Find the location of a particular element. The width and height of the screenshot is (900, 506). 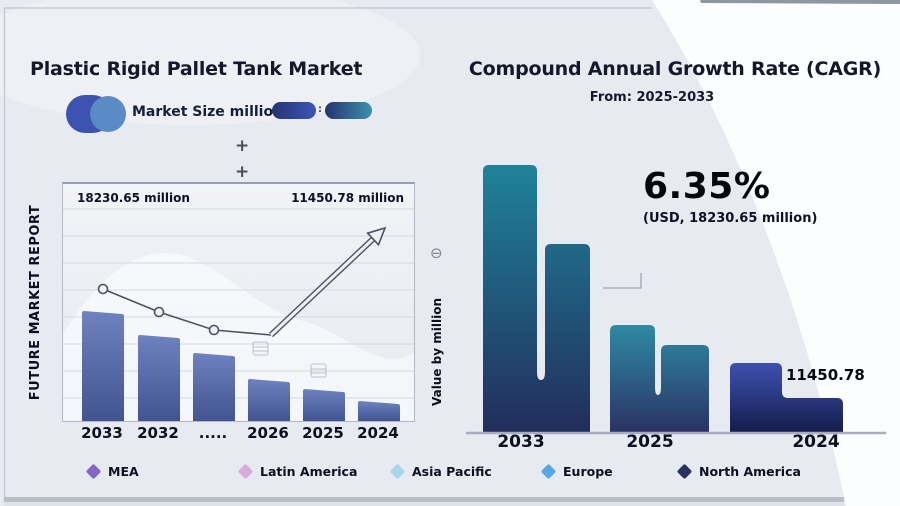

bar-2033 is located at coordinates (103, 366).